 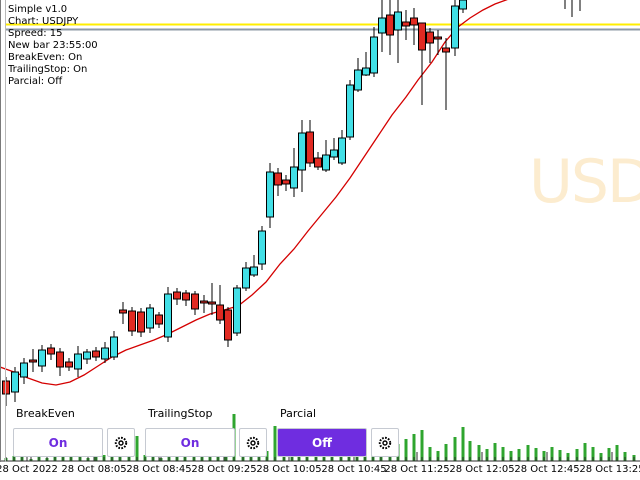 I want to click on parcial-label: Parcial, so click(x=298, y=413).